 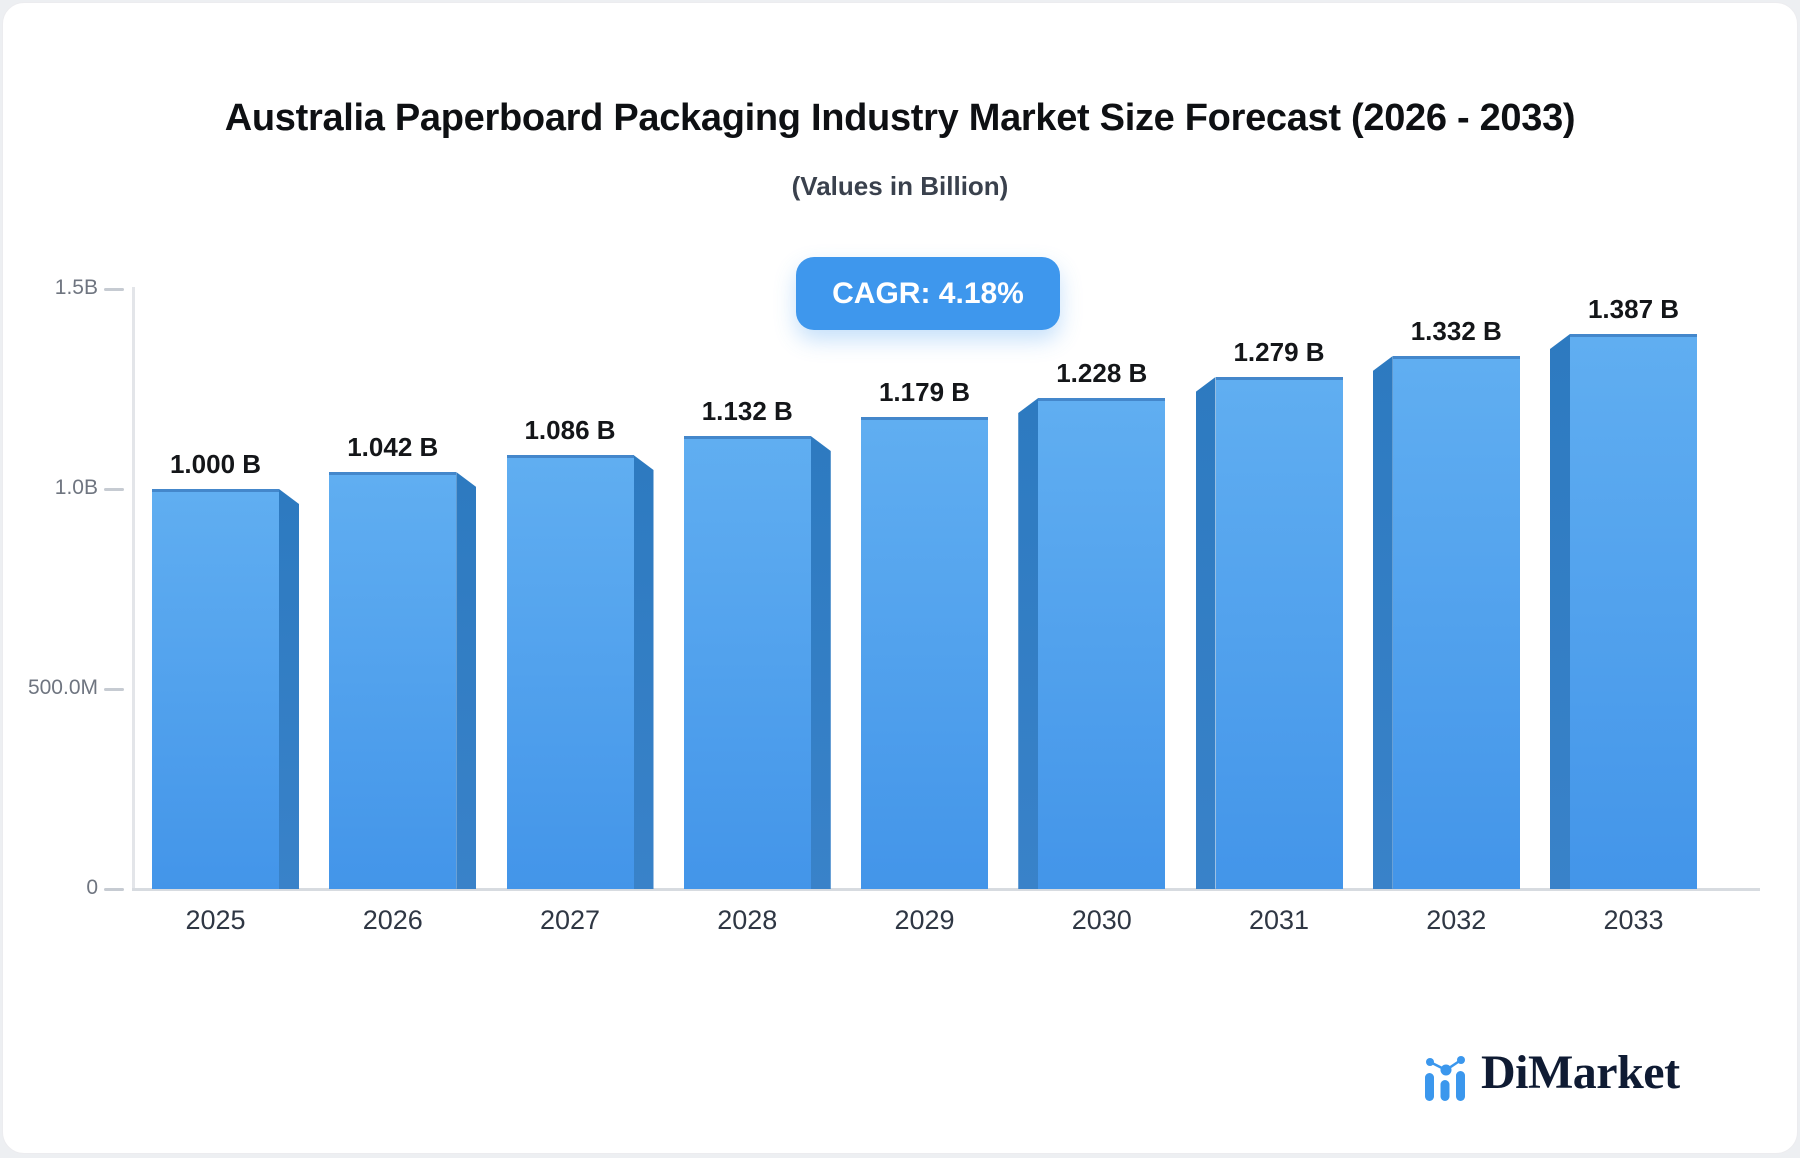 I want to click on x-axis-label-2025: 2025, so click(x=215, y=920).